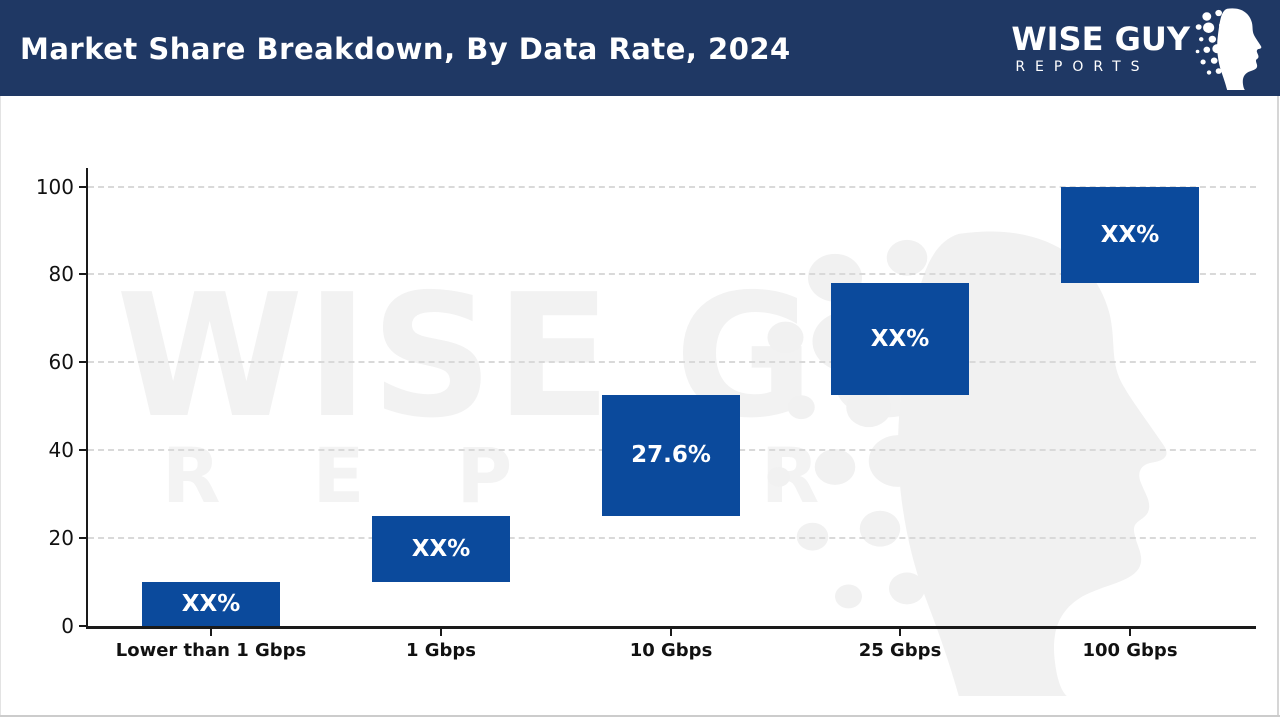 Image resolution: width=1280 pixels, height=720 pixels. I want to click on bar-value-label: 27.6%, so click(671, 455).